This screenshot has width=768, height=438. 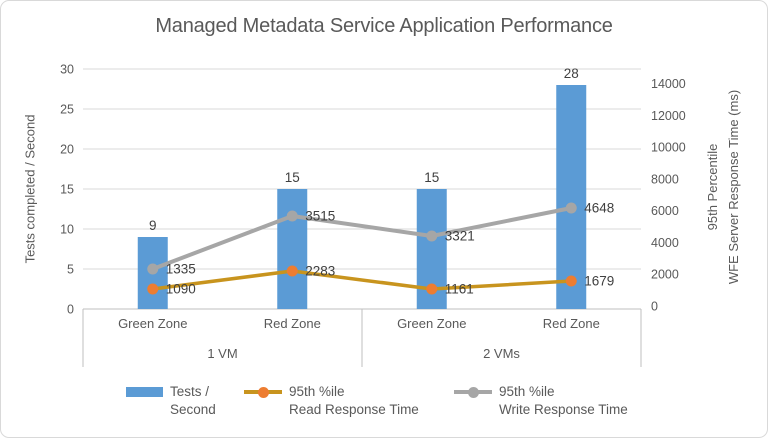 What do you see at coordinates (67, 110) in the screenshot?
I see `left-axis-tick-label: 25` at bounding box center [67, 110].